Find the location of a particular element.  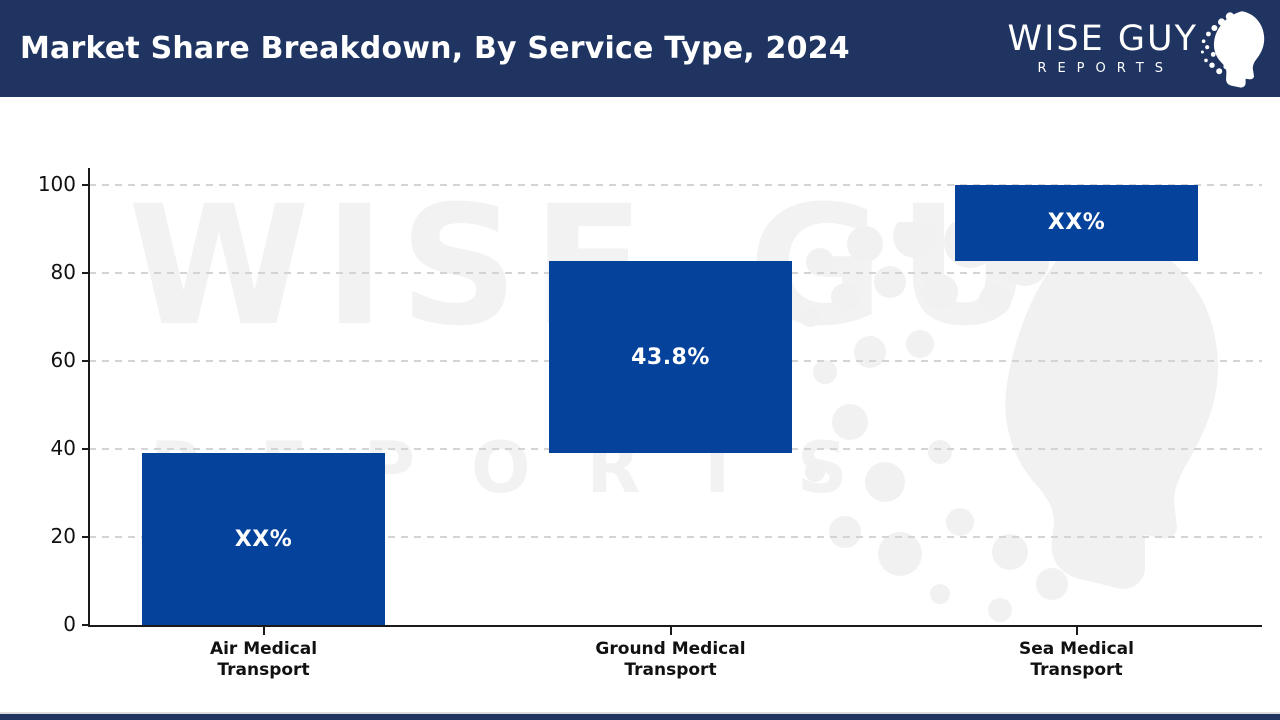

y-axis-spine is located at coordinates (89, 397).